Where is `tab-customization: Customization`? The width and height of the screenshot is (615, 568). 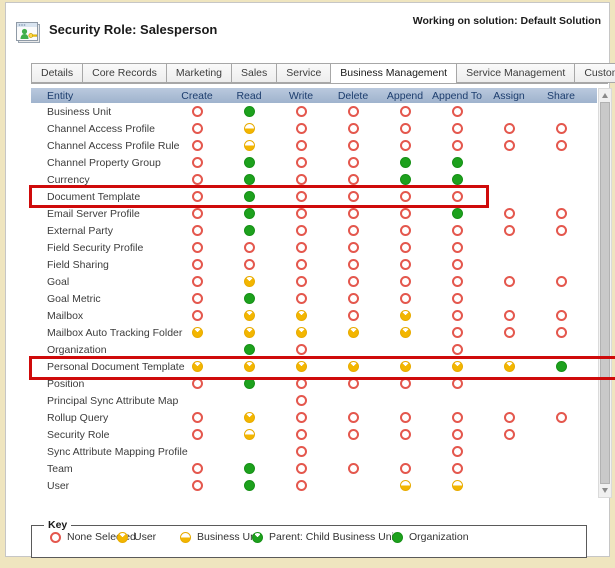
tab-customization: Customization is located at coordinates (594, 73).